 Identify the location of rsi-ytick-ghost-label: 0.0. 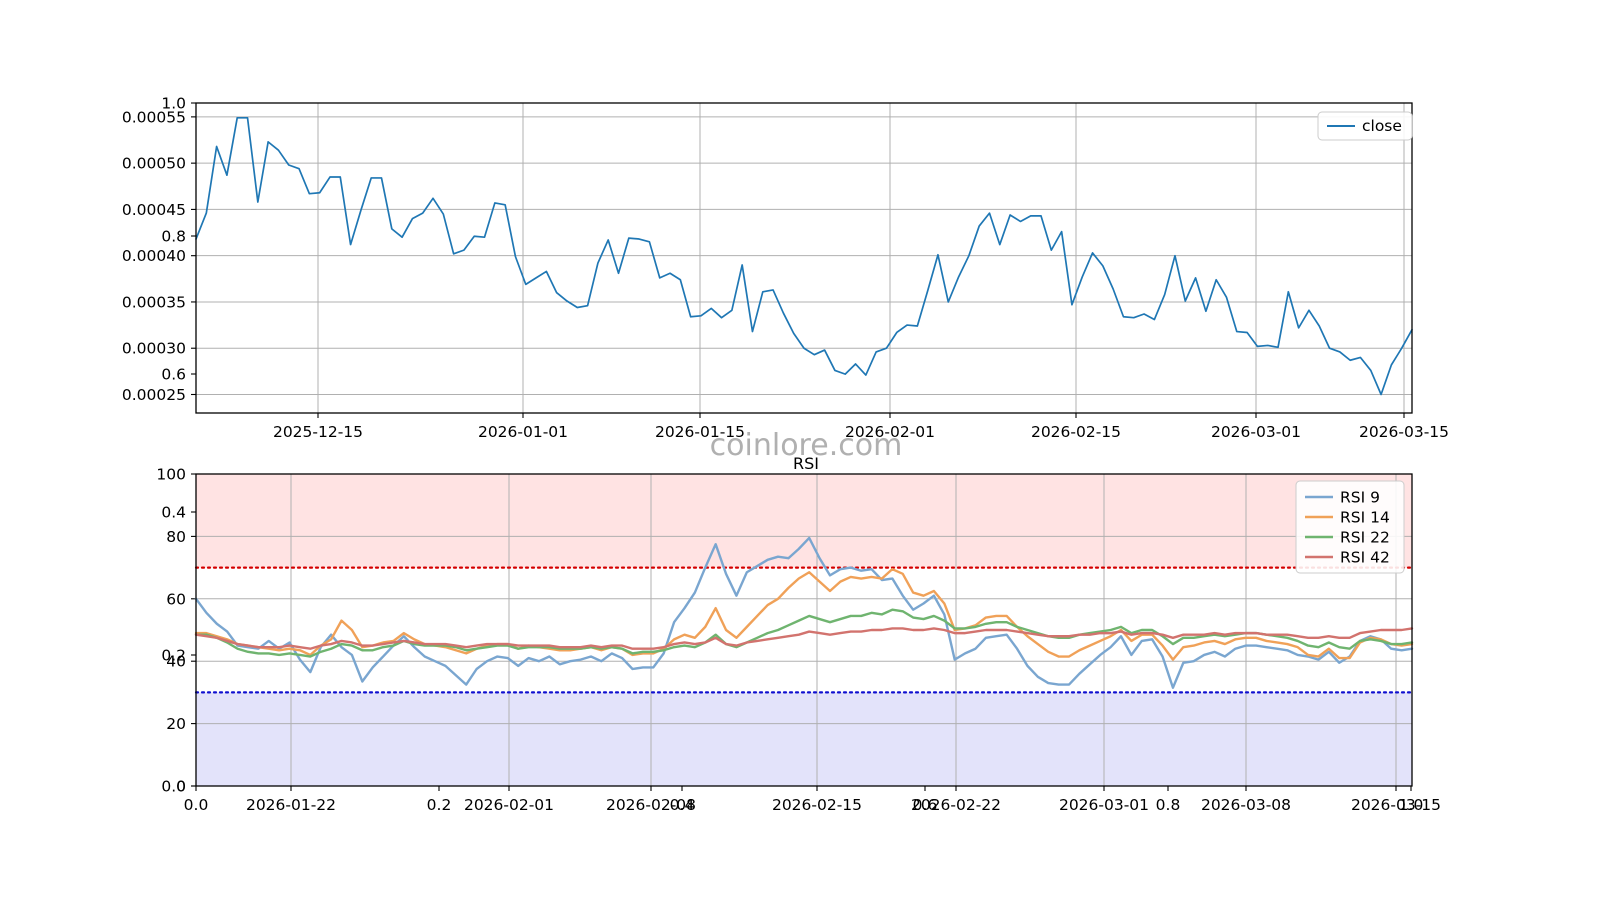
(173, 787).